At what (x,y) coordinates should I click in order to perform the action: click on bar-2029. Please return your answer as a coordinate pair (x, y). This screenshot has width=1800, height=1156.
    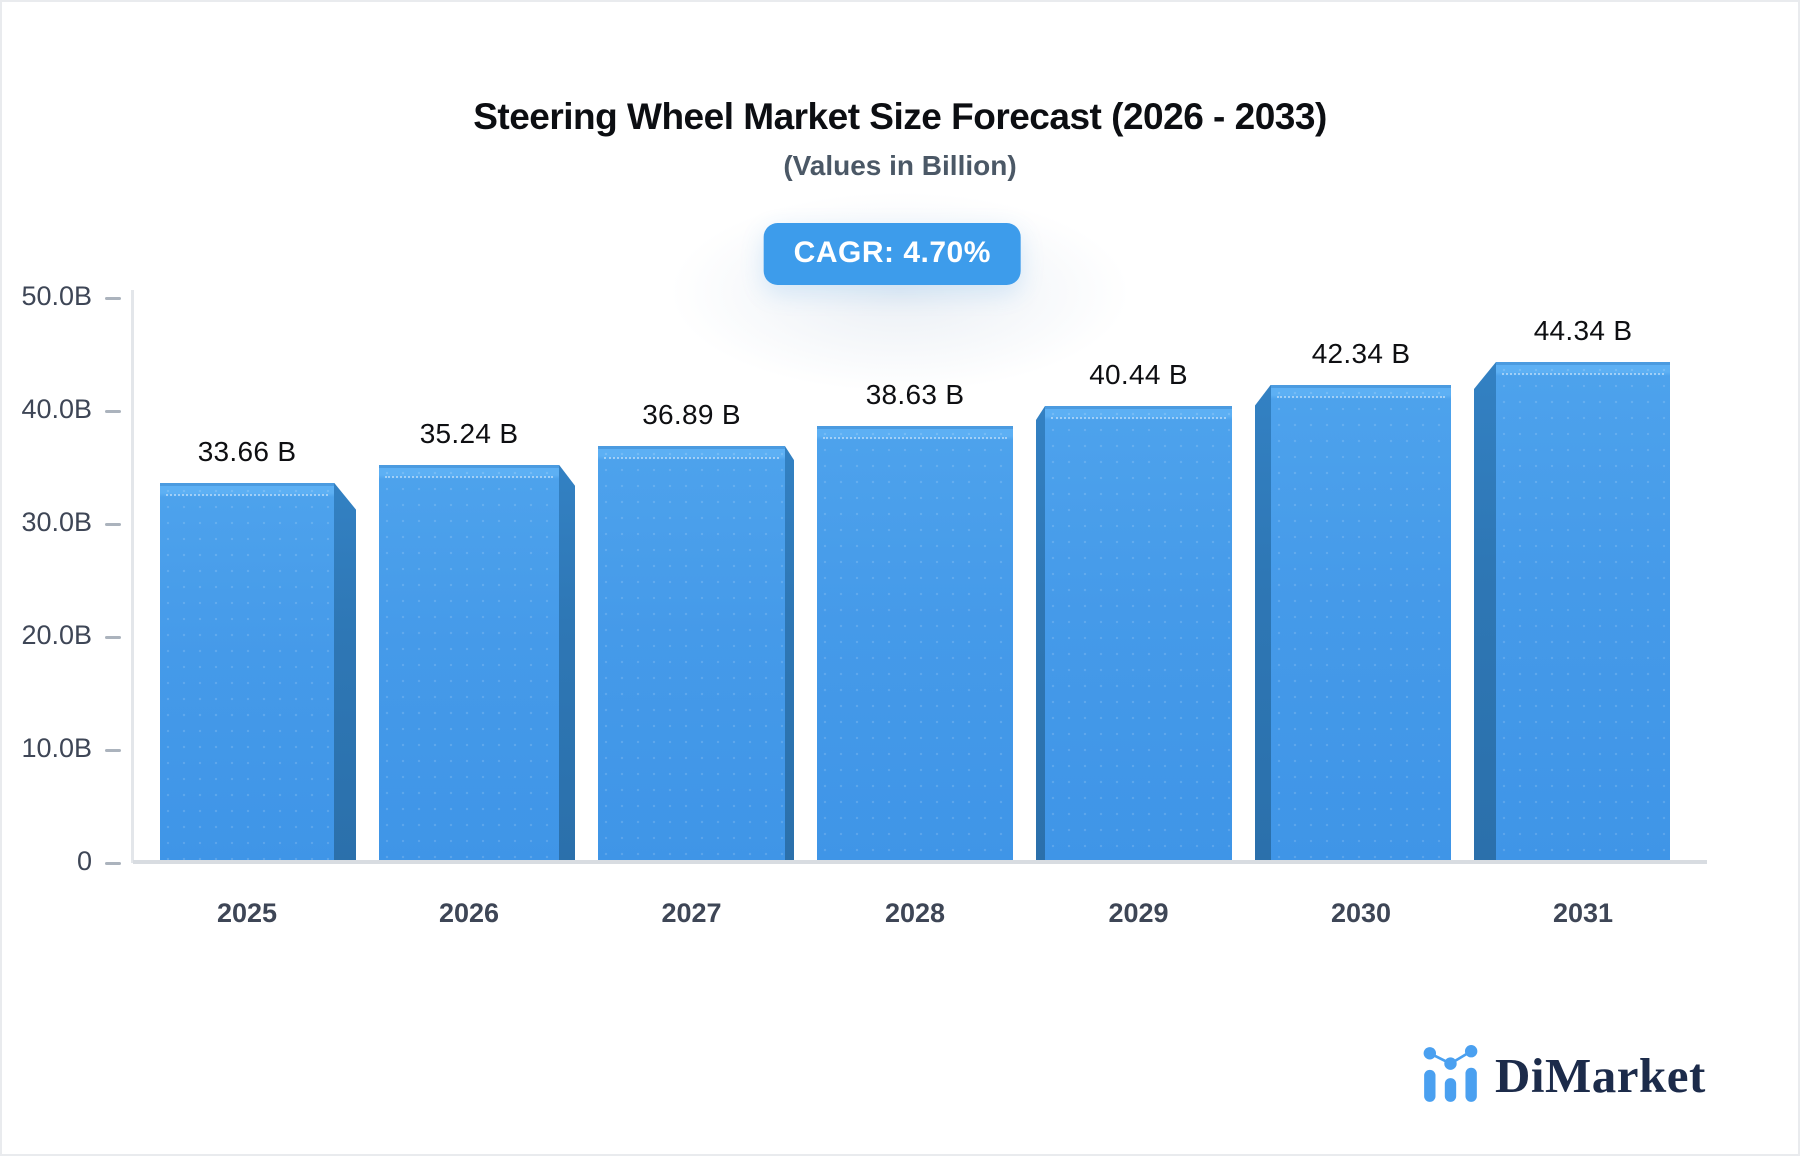
    Looking at the image, I should click on (1134, 634).